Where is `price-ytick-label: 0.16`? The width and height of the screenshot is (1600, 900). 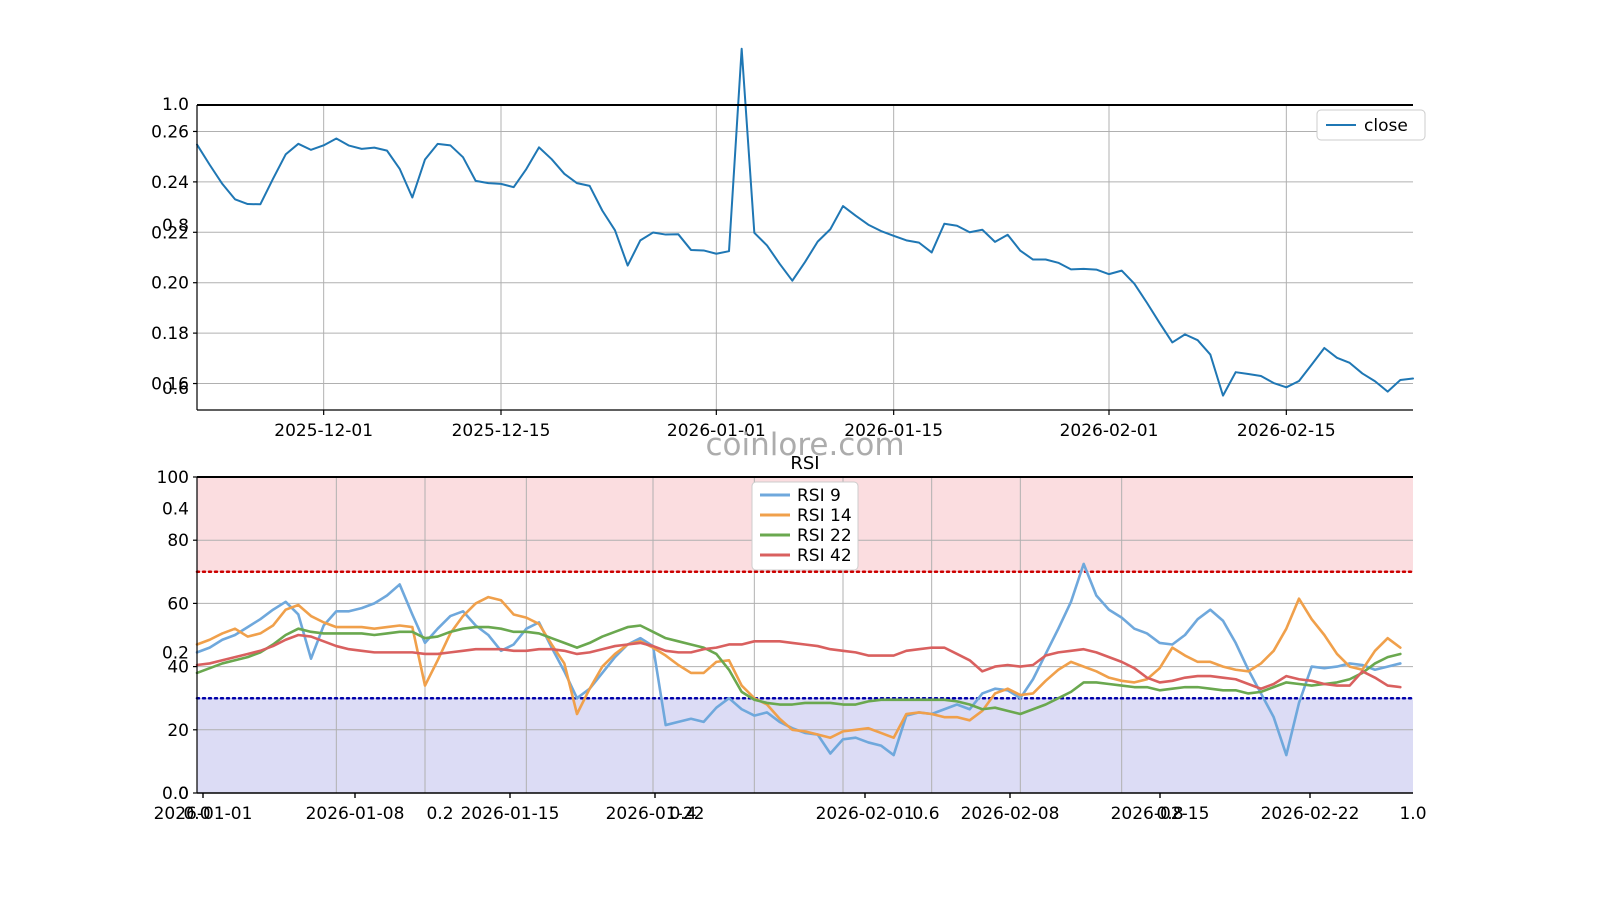
price-ytick-label: 0.16 is located at coordinates (170, 385).